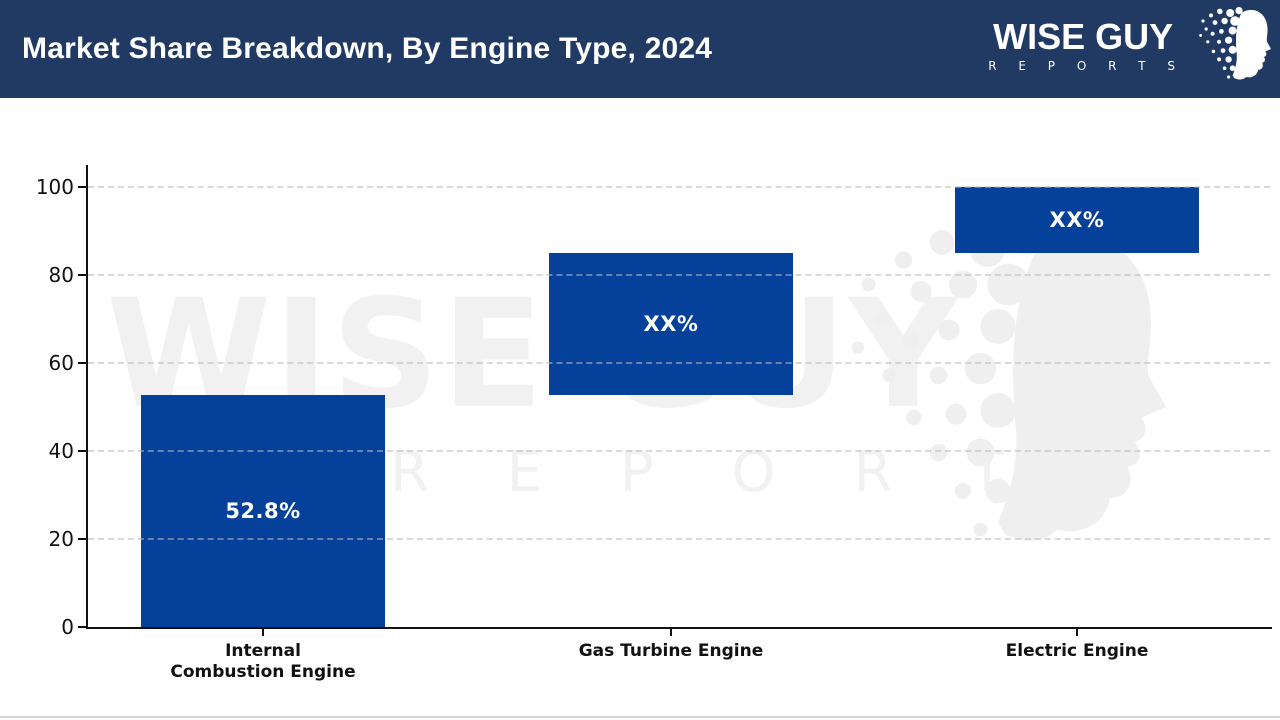 The image size is (1280, 720). What do you see at coordinates (50, 407) in the screenshot?
I see `y-axis-labels: 0 20 40 60 80 100` at bounding box center [50, 407].